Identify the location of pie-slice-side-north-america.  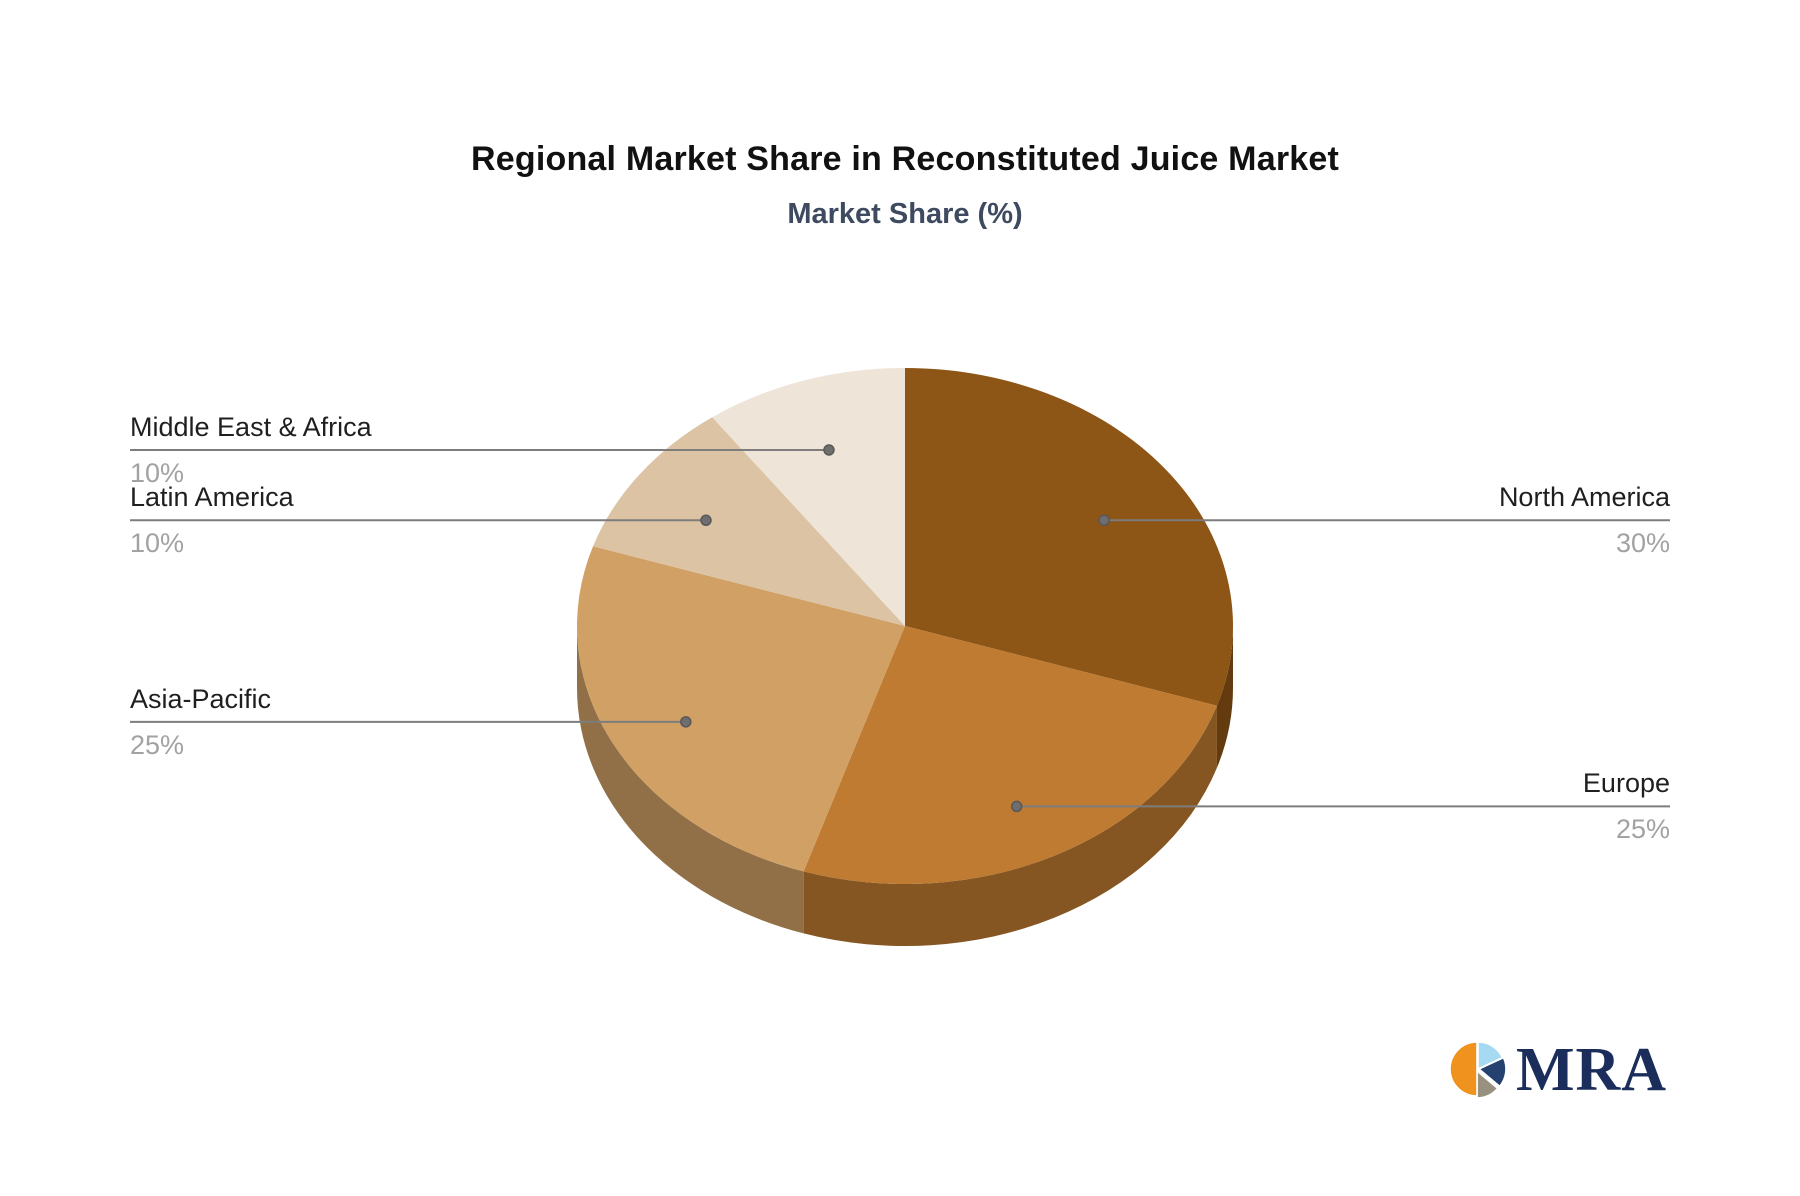
(1224, 697).